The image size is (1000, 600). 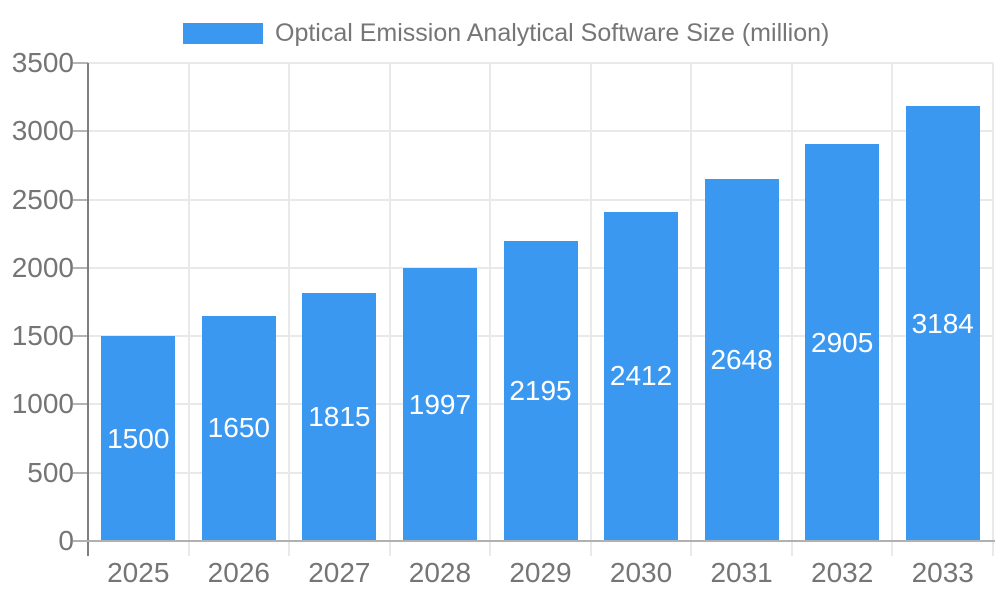 What do you see at coordinates (42, 267) in the screenshot?
I see `y-tick-label: 2000` at bounding box center [42, 267].